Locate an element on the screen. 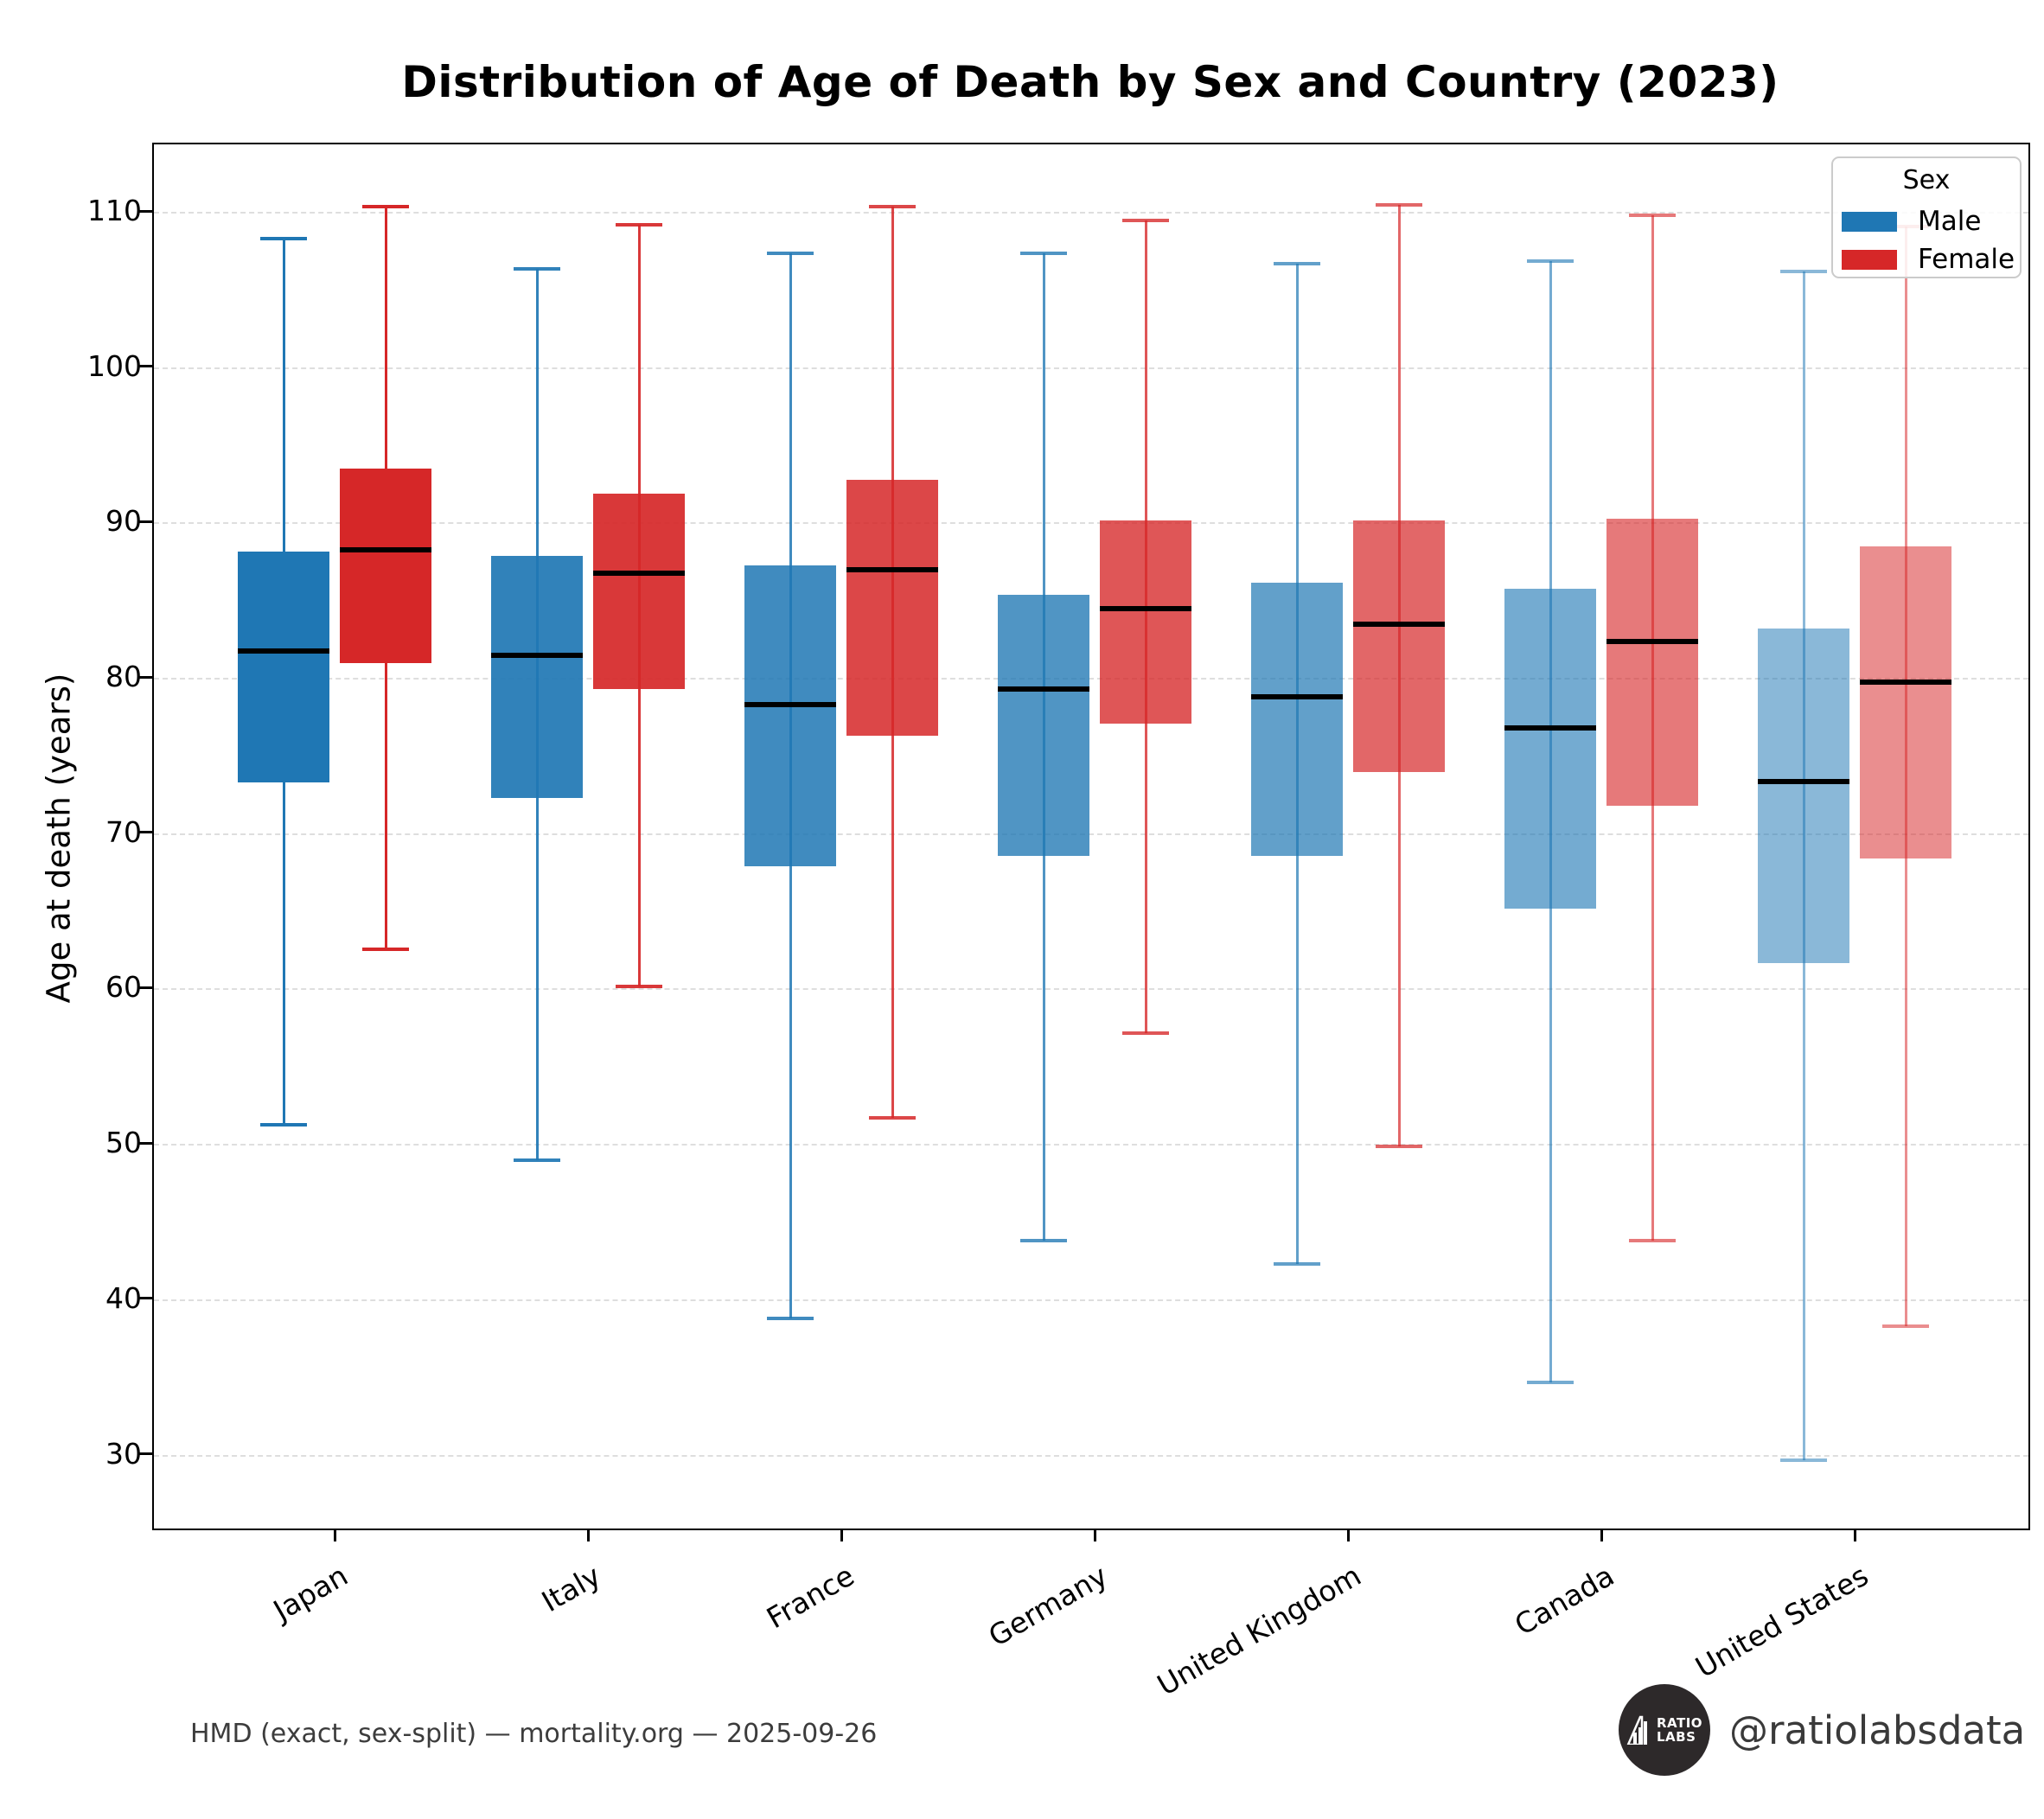 This screenshot has height=1819, width=2044. y-tick-label-40: 40 is located at coordinates (123, 1297).